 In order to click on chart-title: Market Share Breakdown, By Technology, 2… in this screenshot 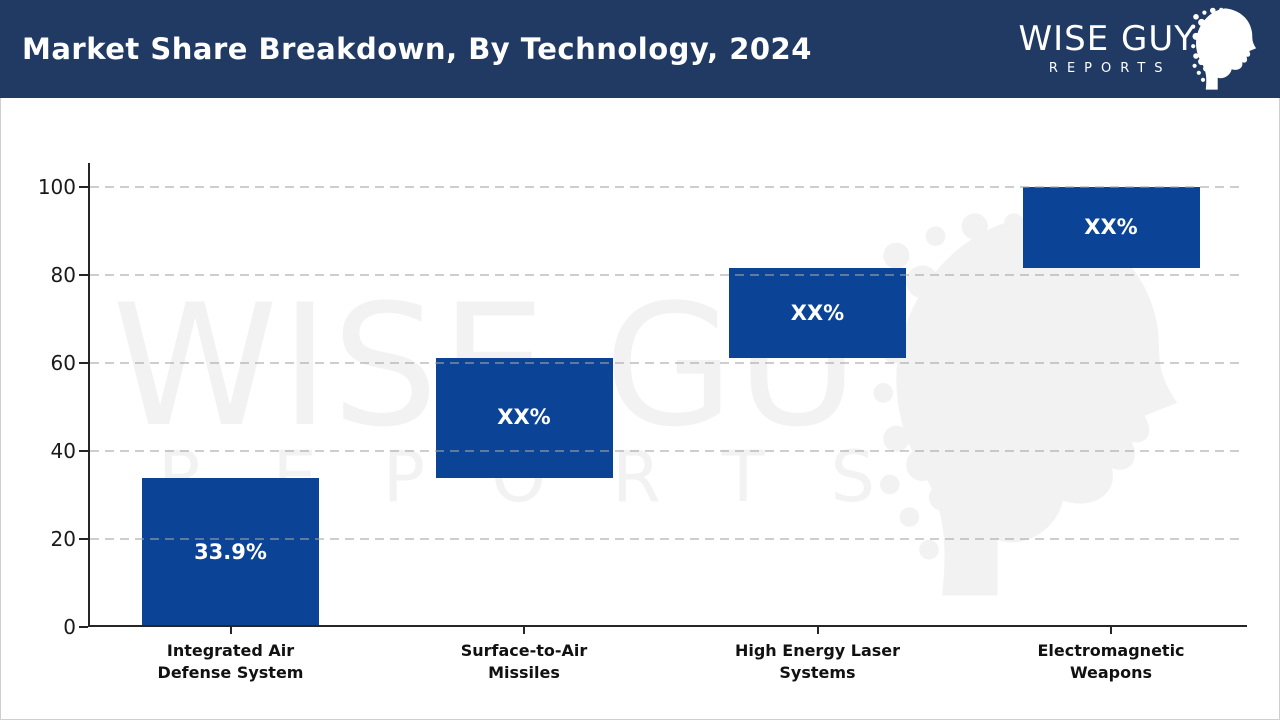, I will do `click(417, 49)`.